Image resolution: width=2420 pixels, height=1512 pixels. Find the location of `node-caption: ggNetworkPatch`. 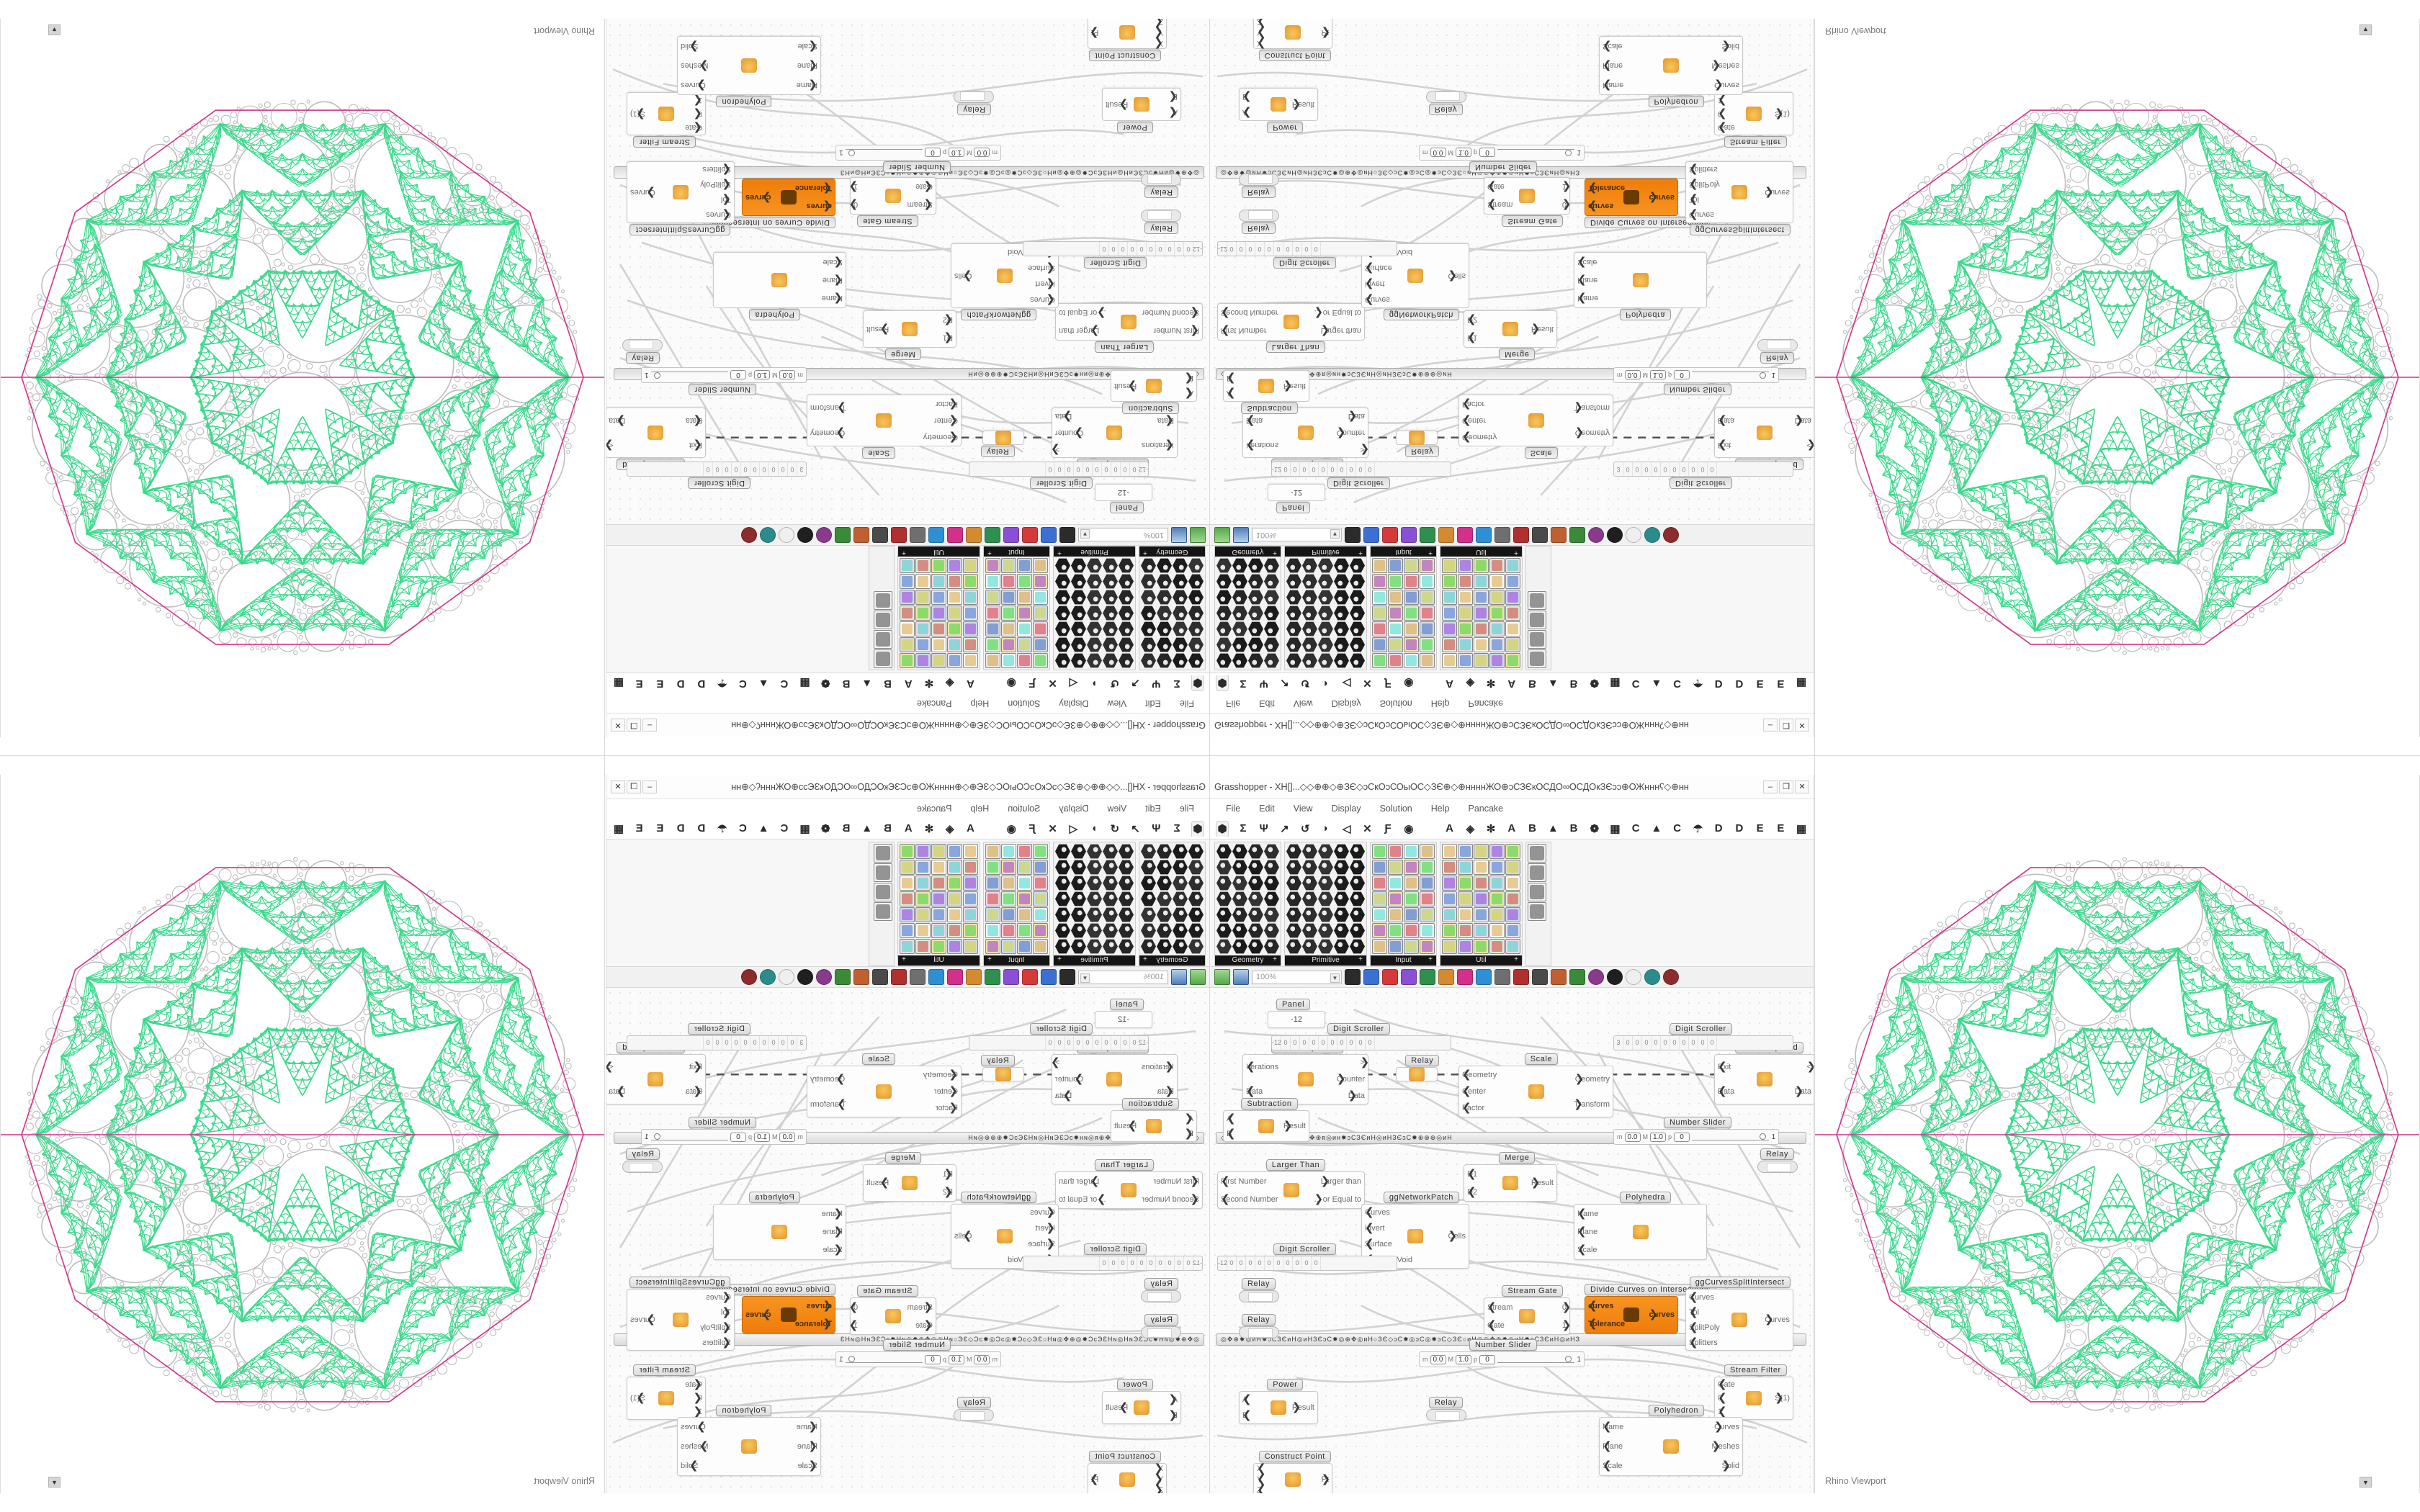

node-caption: ggNetworkPatch is located at coordinates (999, 314).